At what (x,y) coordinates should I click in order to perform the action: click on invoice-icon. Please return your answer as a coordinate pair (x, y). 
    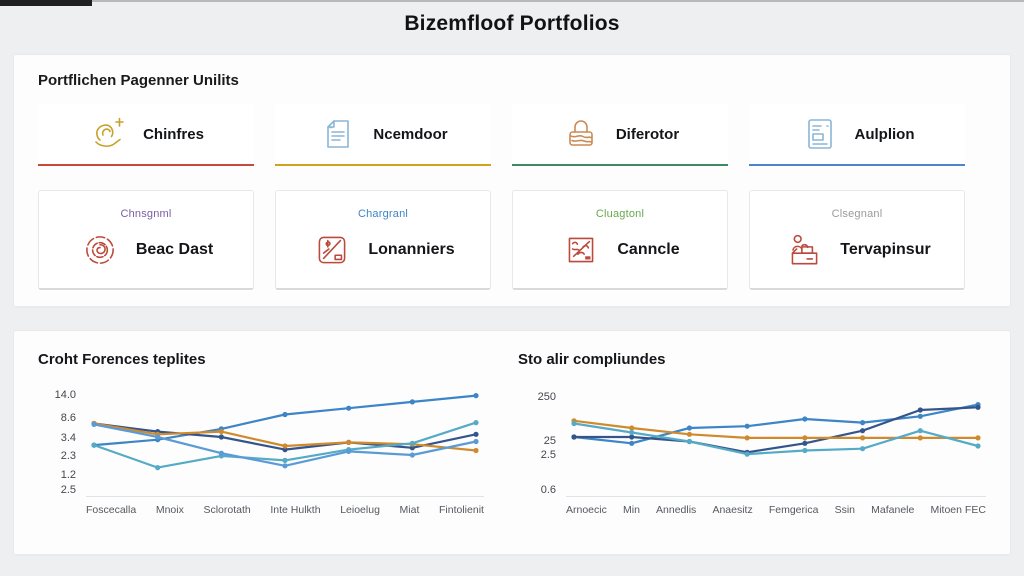
    Looking at the image, I should click on (820, 134).